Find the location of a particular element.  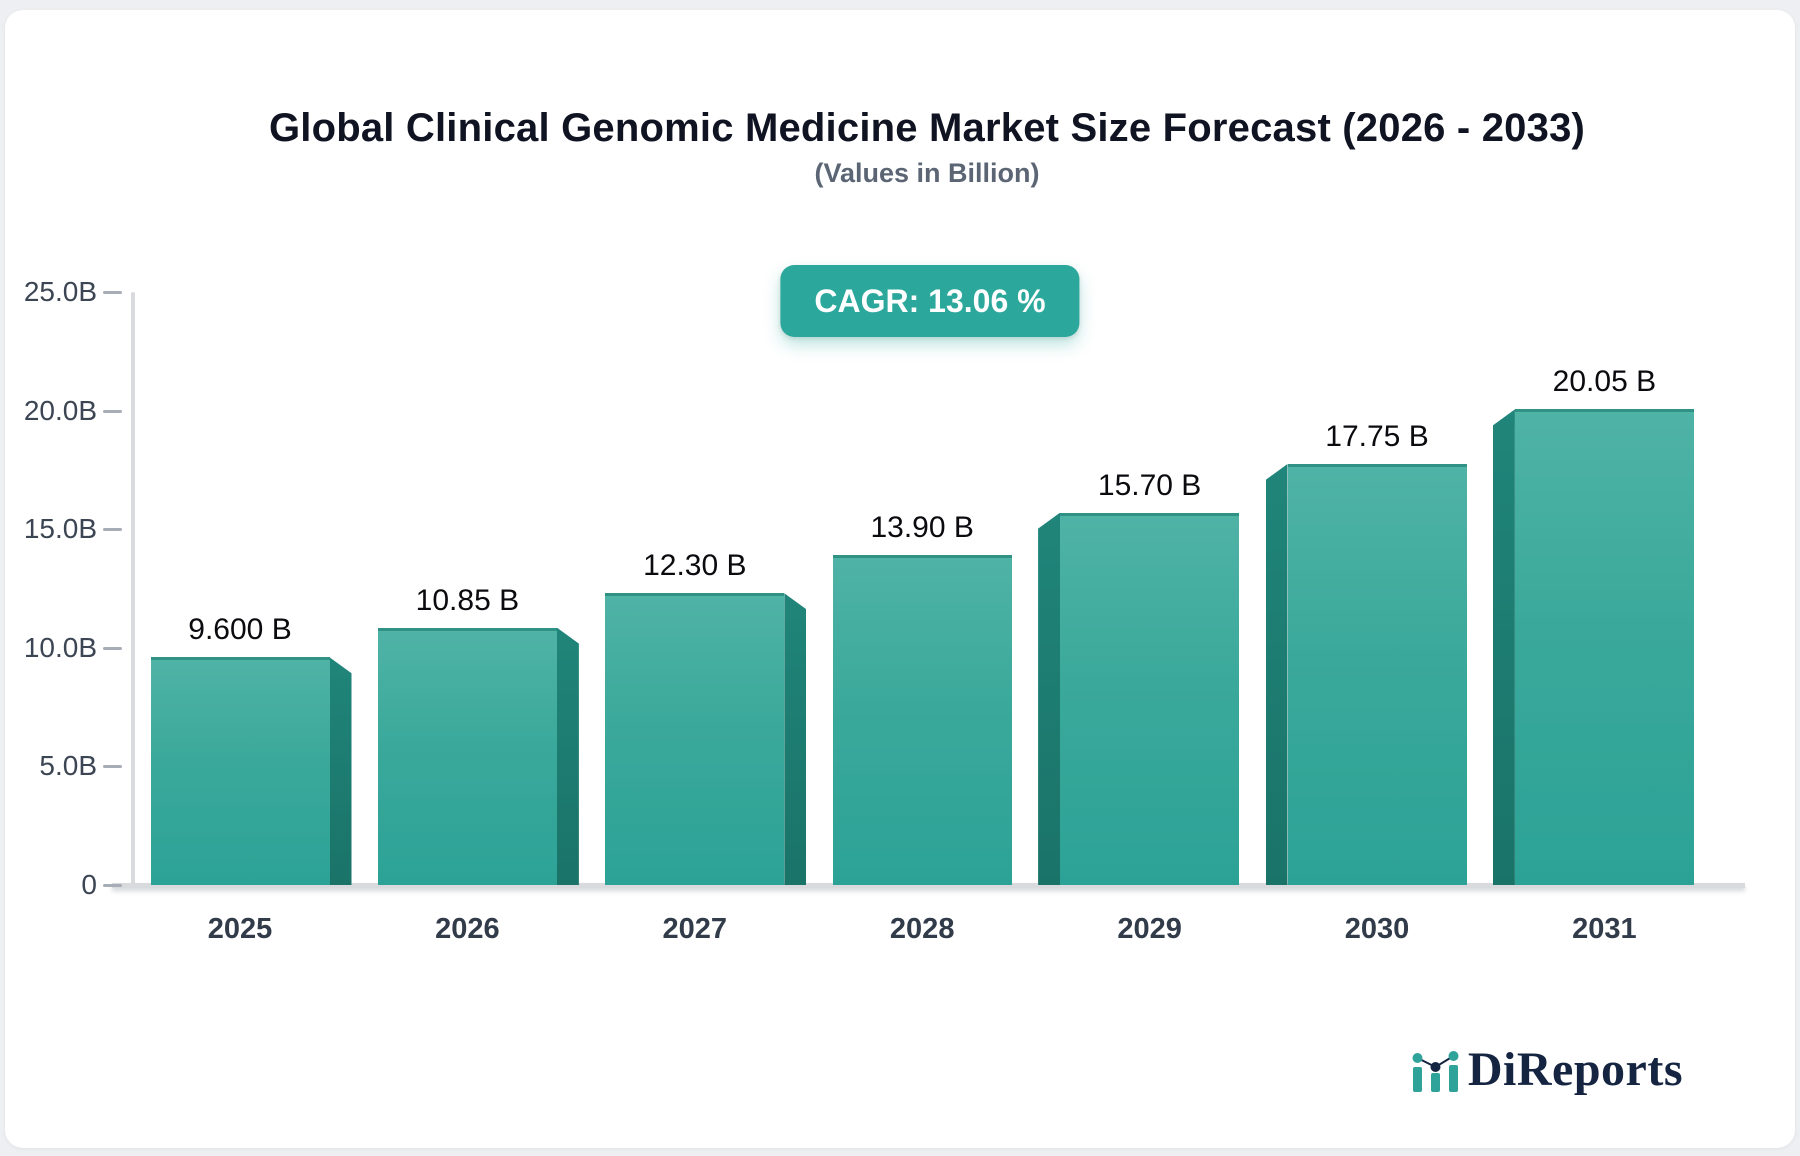

x-axis-label: 2028 is located at coordinates (922, 929).